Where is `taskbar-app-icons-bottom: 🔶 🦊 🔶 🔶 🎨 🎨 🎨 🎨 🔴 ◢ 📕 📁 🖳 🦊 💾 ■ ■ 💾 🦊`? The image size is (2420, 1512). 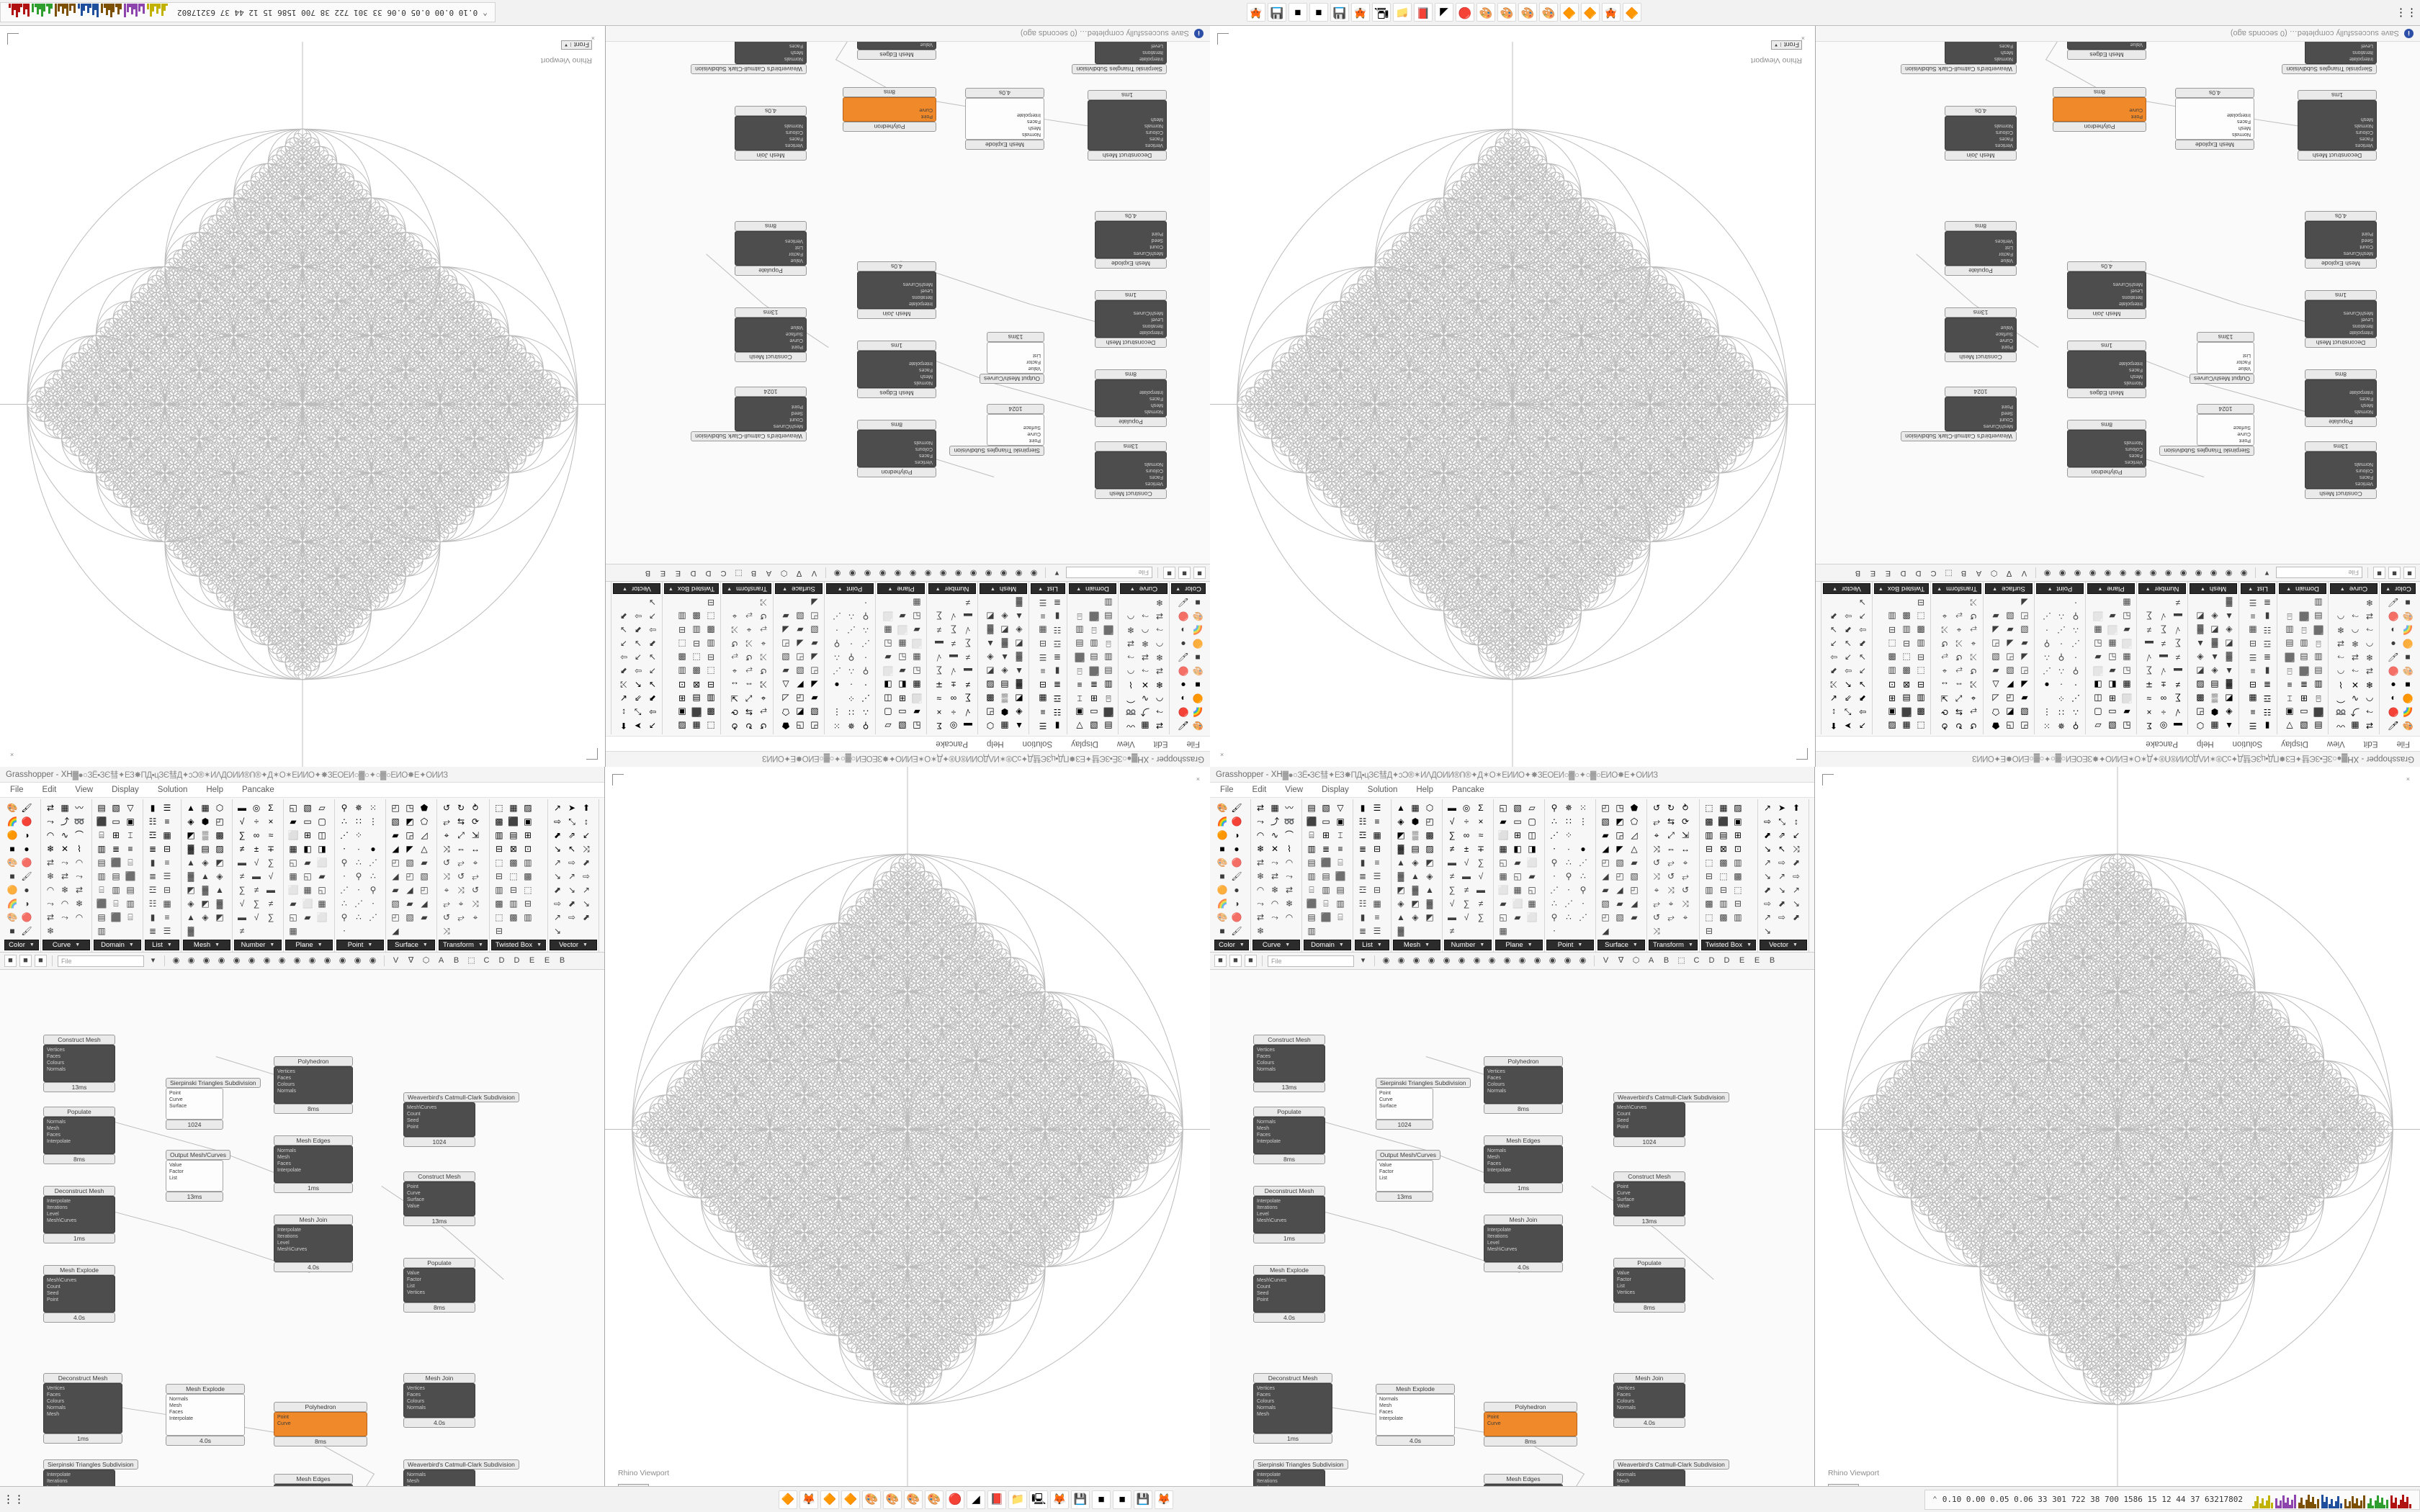 taskbar-app-icons-bottom: 🔶 🦊 🔶 🔶 🎨 🎨 🎨 🎨 🔴 ◢ 📕 📁 🖳 🦊 💾 ■ ■ 💾 🦊 is located at coordinates (976, 1499).